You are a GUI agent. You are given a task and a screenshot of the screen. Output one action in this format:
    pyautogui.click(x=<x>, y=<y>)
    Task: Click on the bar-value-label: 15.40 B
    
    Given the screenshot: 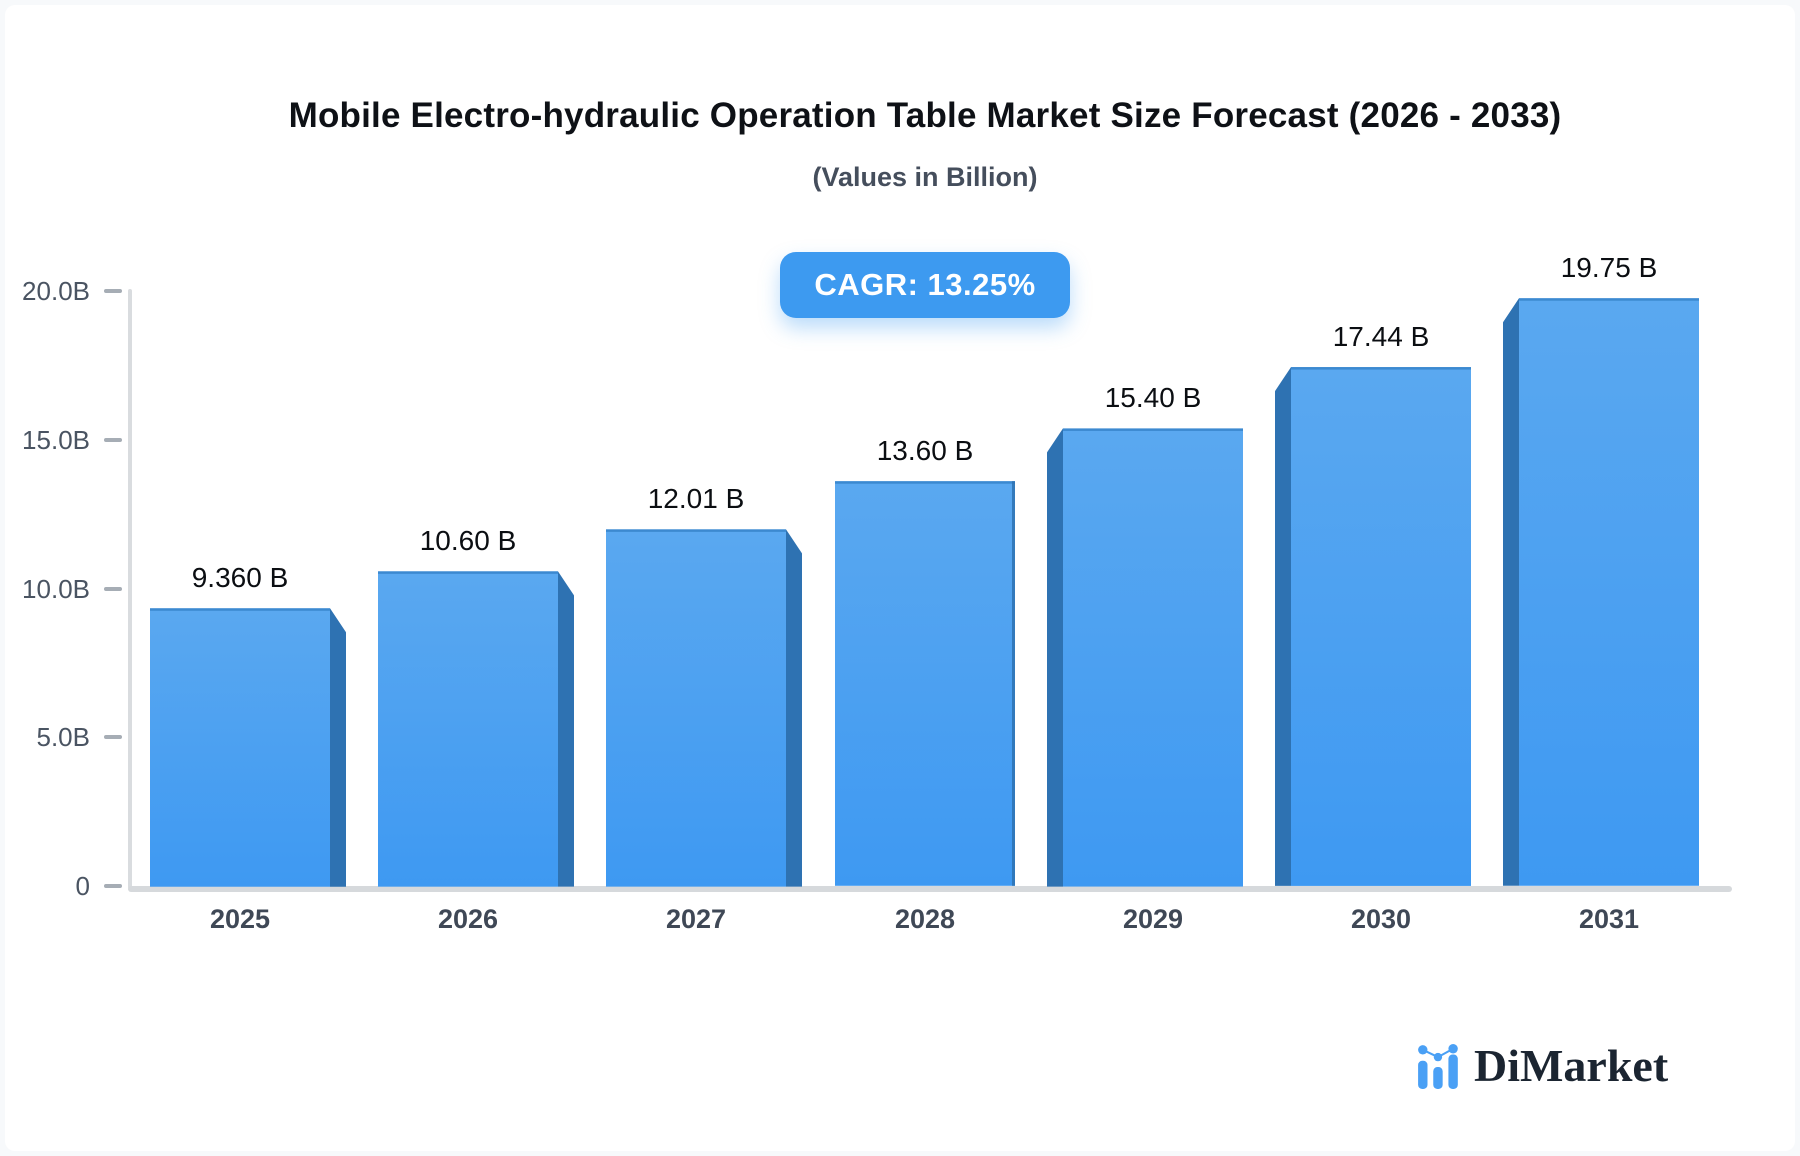 What is the action you would take?
    pyautogui.click(x=1153, y=397)
    